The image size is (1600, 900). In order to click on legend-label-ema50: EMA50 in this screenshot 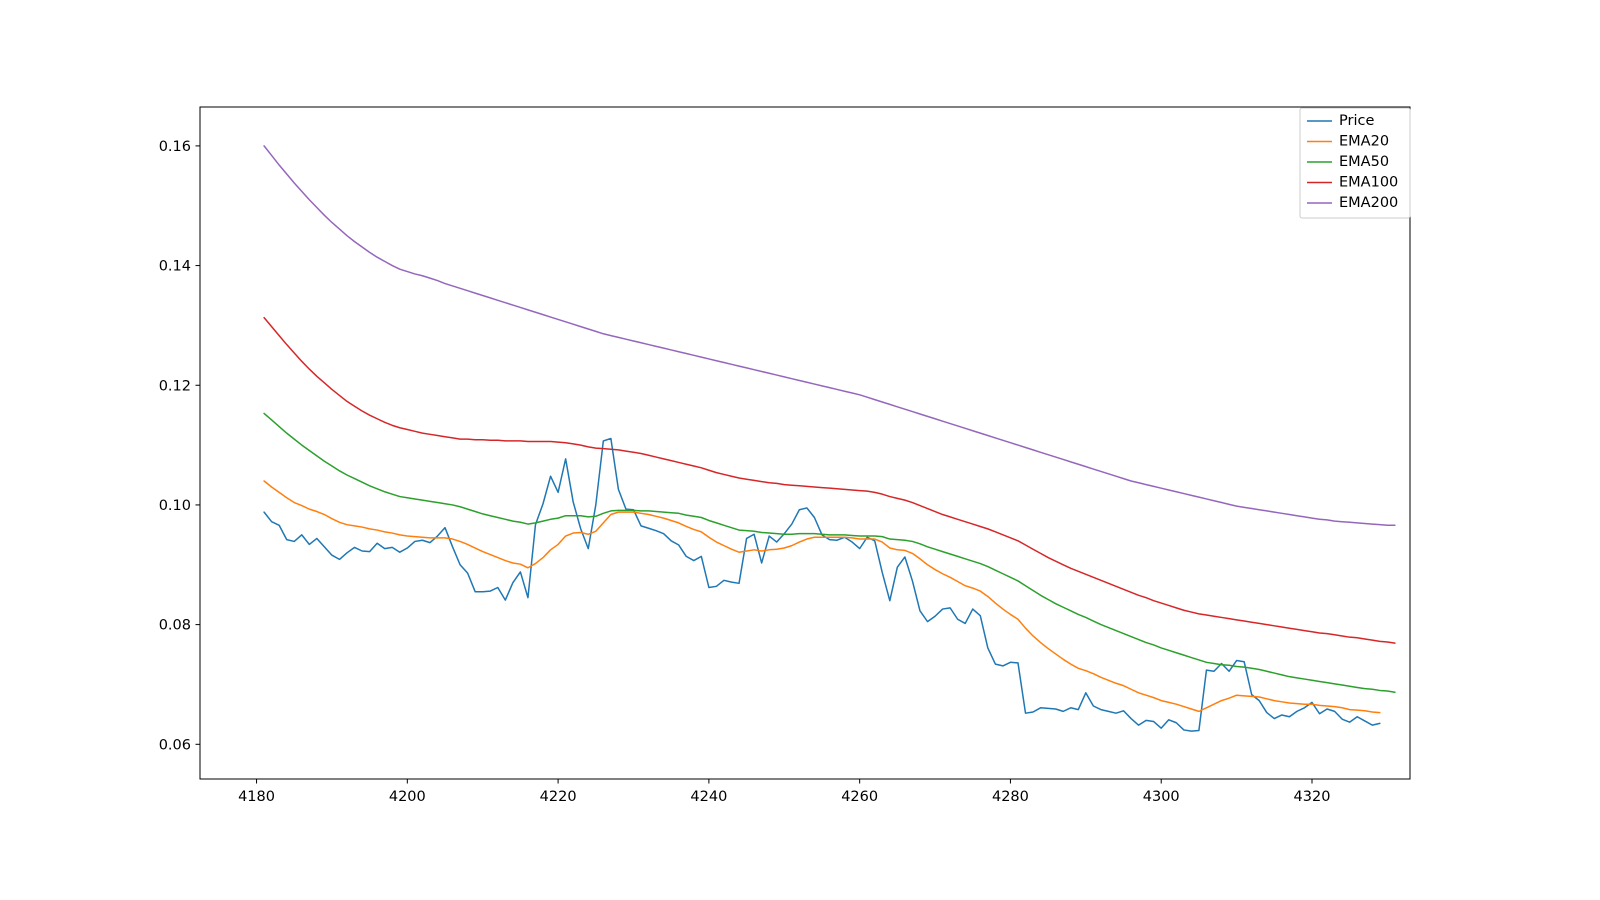, I will do `click(1364, 162)`.